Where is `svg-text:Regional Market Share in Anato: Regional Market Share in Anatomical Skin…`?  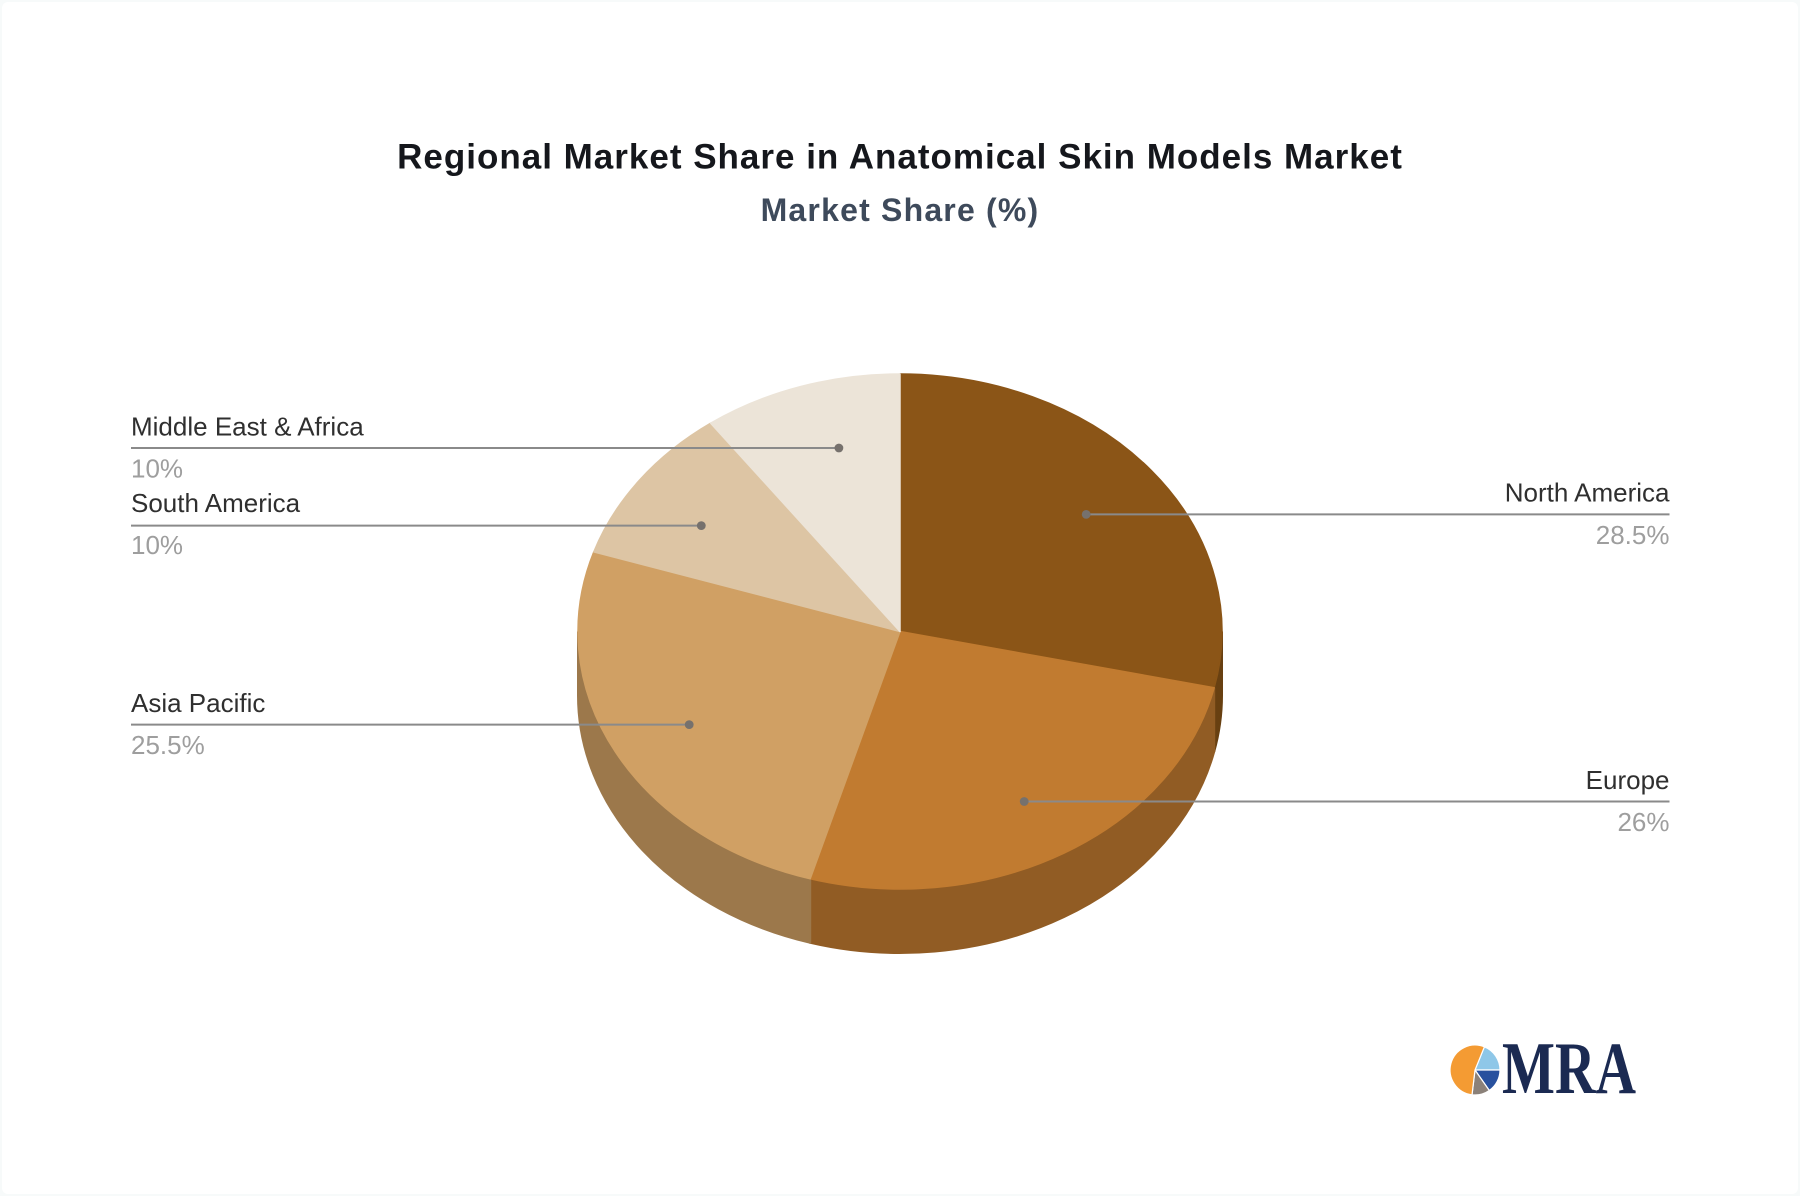
svg-text:Regional Market Share in Anato: Regional Market Share in Anatomical Skin… is located at coordinates (900, 157).